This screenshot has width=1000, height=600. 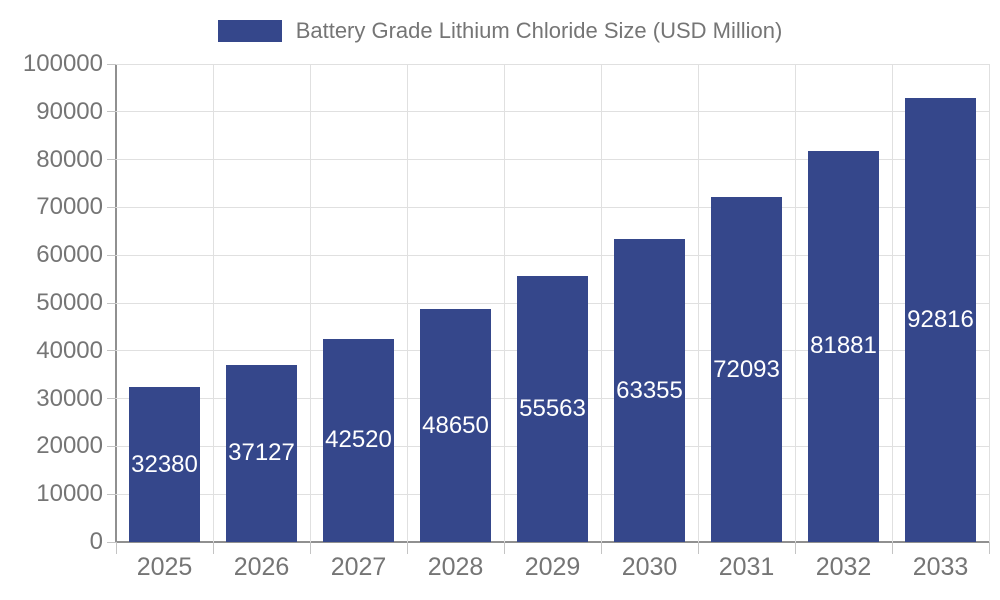 I want to click on bar-value-label: 55563, so click(x=552, y=409).